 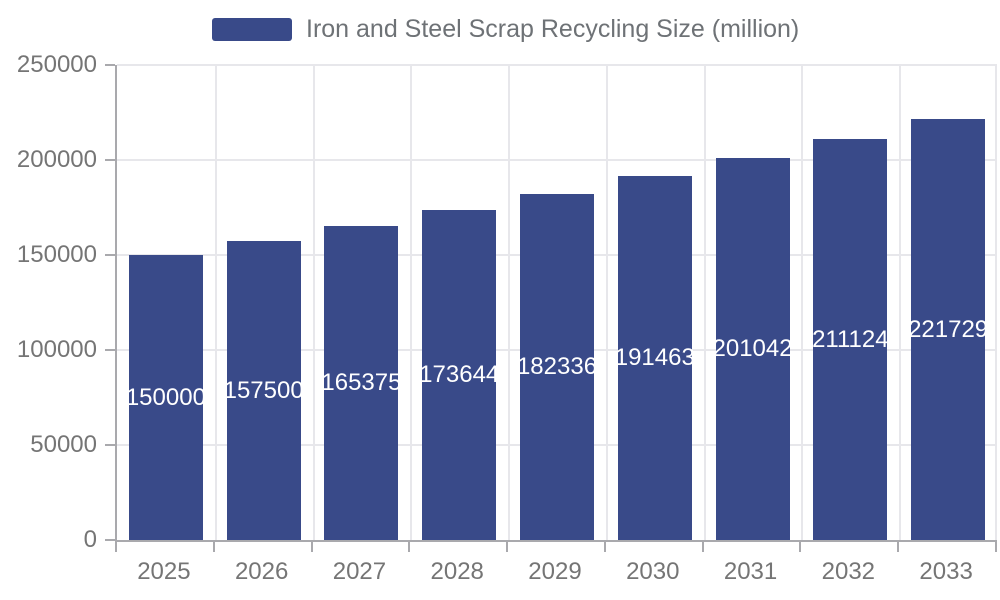 I want to click on bar-2028: 173644, so click(x=459, y=375).